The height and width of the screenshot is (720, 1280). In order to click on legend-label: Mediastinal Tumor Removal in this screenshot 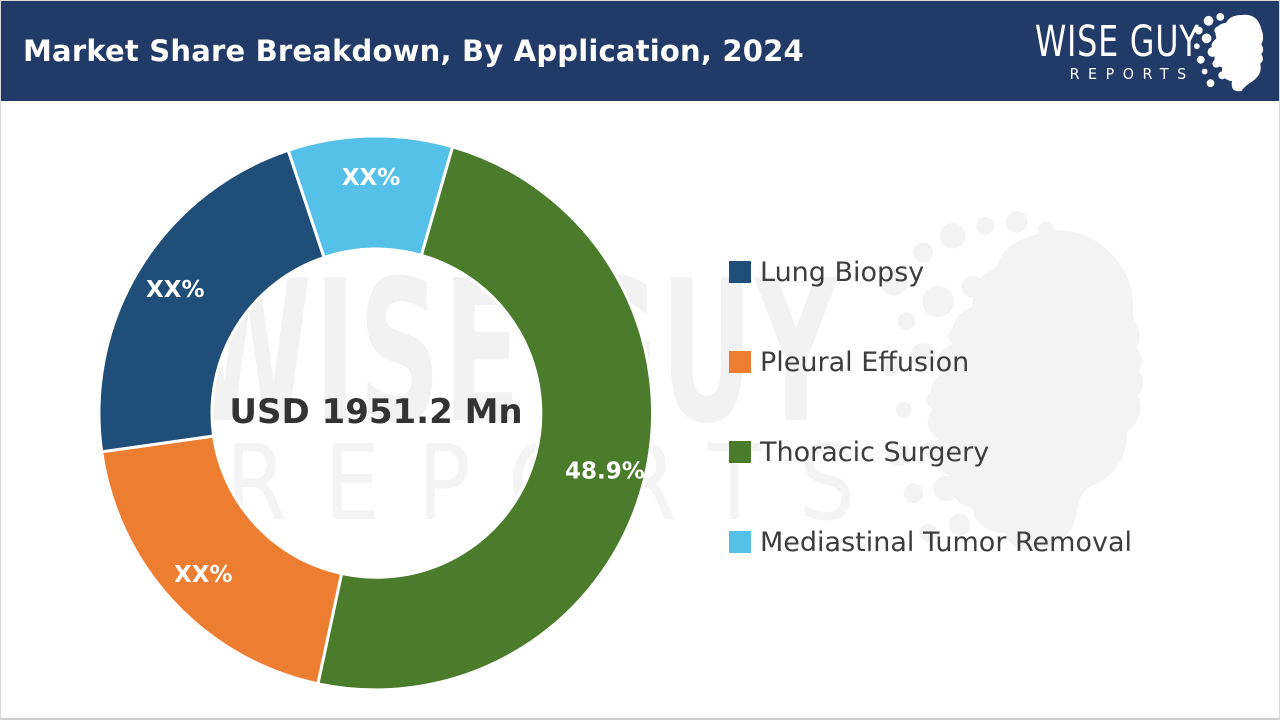, I will do `click(946, 542)`.